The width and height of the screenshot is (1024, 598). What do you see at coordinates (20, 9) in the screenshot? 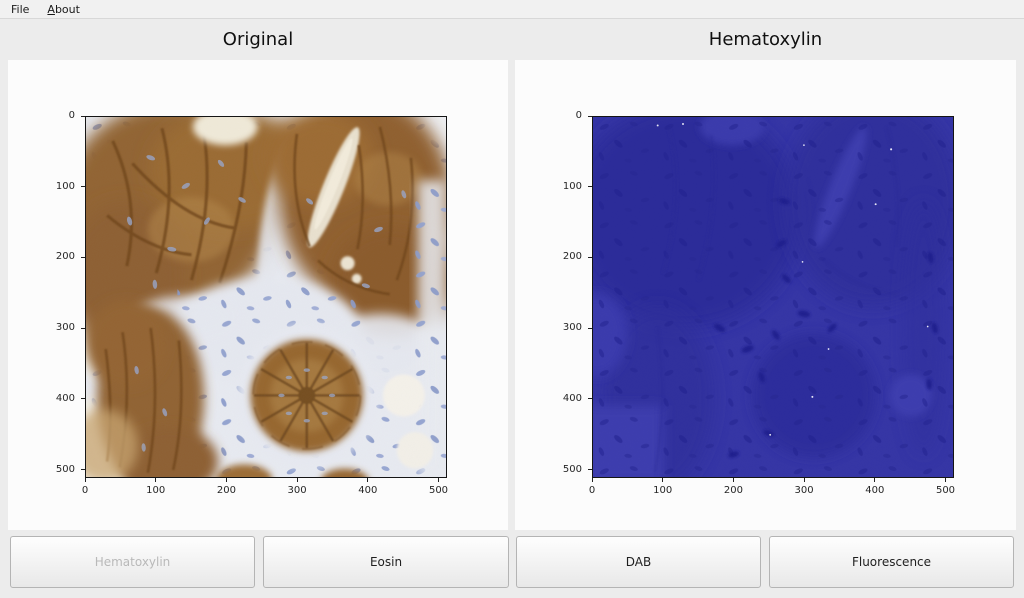
I see `menu-file: File` at bounding box center [20, 9].